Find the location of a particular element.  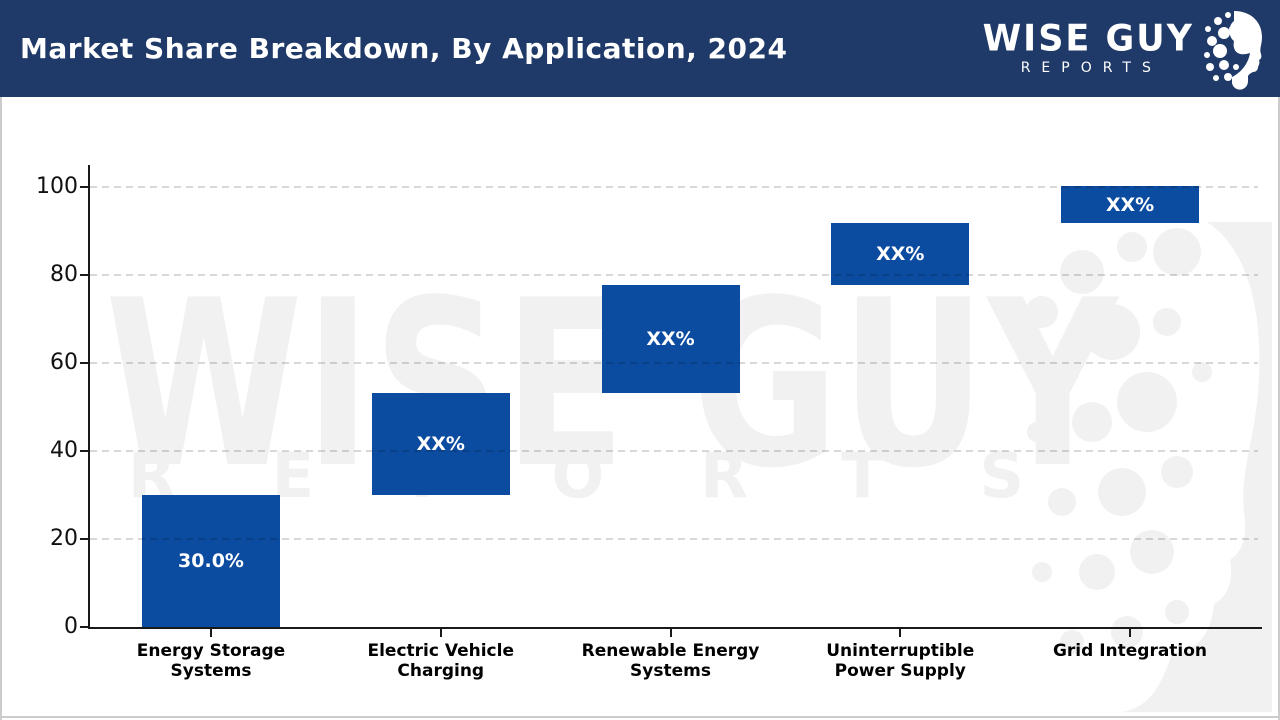

wise-guy-logo: WISE GUY REPORTS is located at coordinates (1124, 49).